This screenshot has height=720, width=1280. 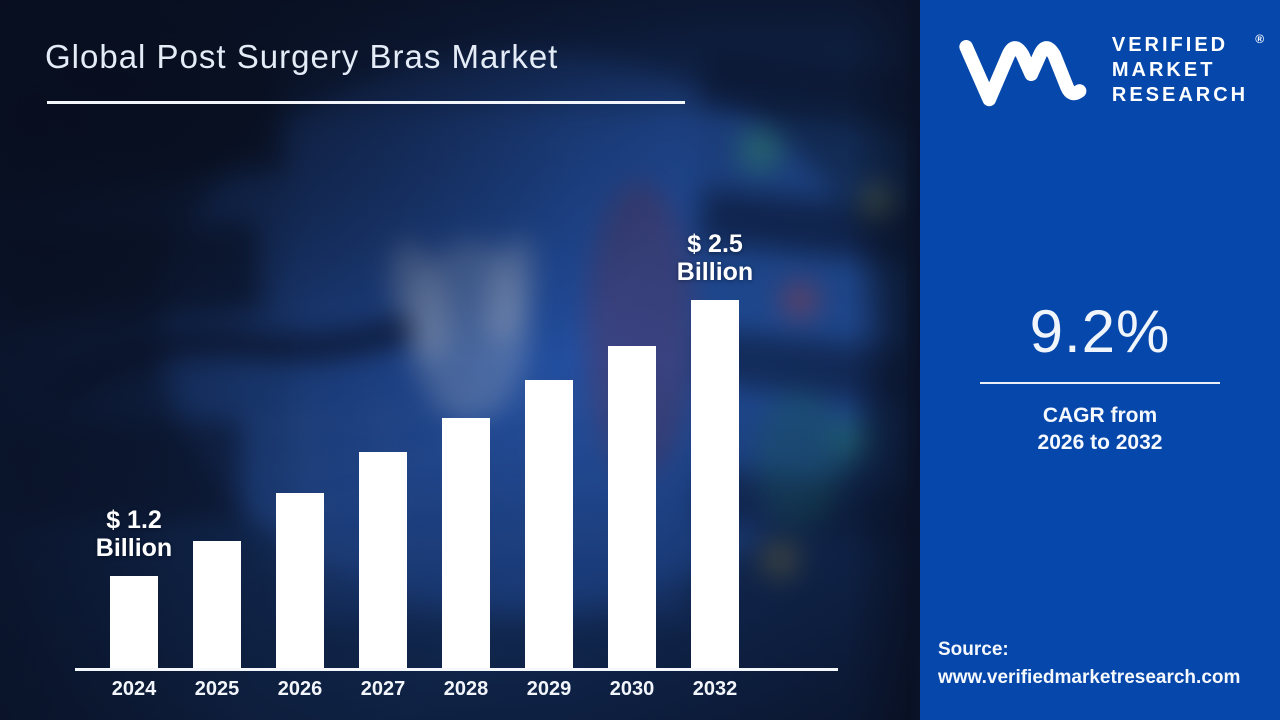 What do you see at coordinates (1170, 44) in the screenshot?
I see `brand-line-verified: VERIFIED` at bounding box center [1170, 44].